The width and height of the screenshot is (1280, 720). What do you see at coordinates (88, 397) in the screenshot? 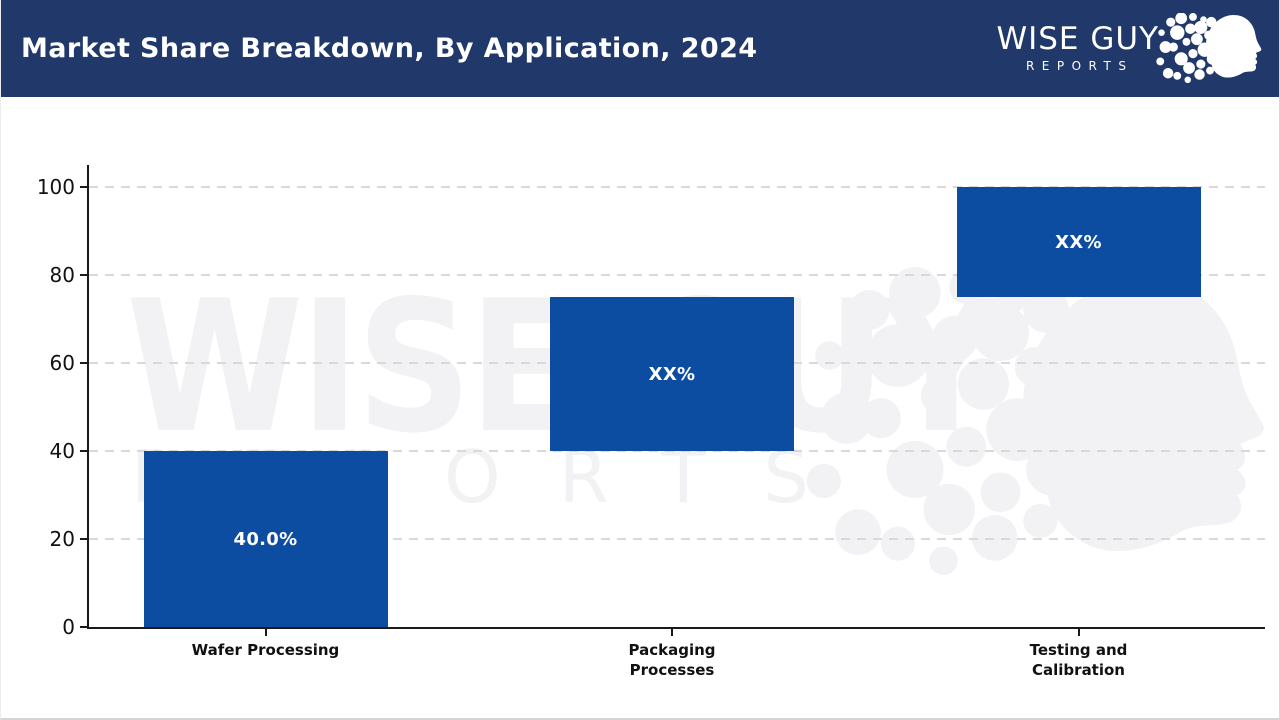
I see `y-axis-line` at bounding box center [88, 397].